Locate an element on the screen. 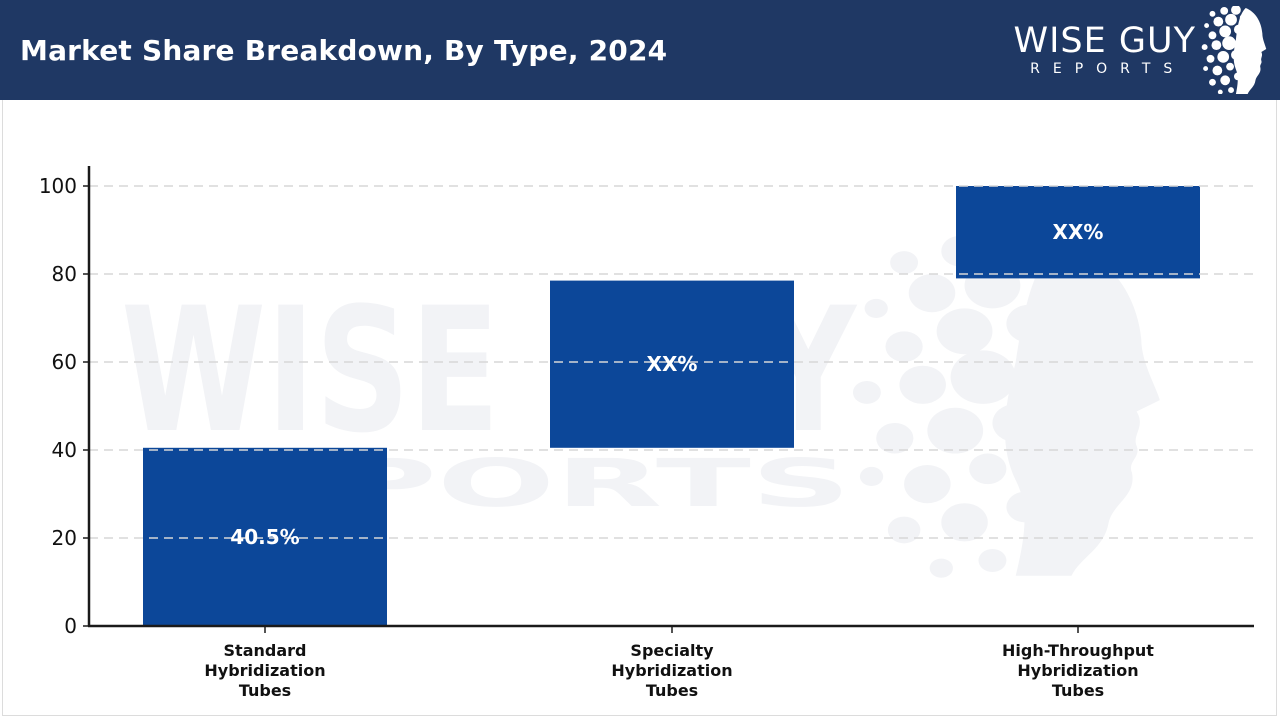 The height and width of the screenshot is (720, 1280). bar-value-label-2: XX% is located at coordinates (1078, 232).